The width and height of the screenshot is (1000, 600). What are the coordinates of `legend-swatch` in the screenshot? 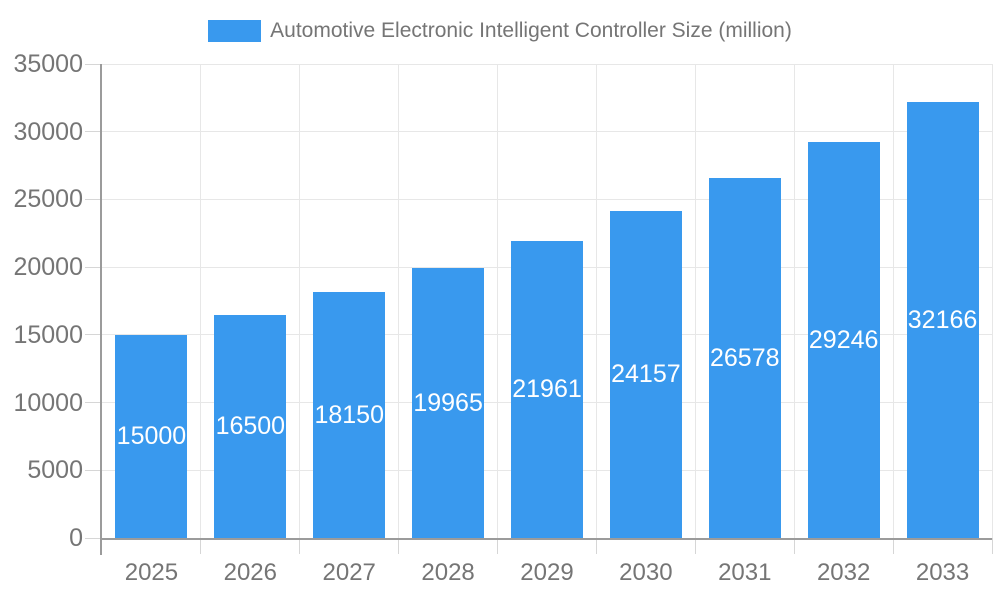 It's located at (235, 31).